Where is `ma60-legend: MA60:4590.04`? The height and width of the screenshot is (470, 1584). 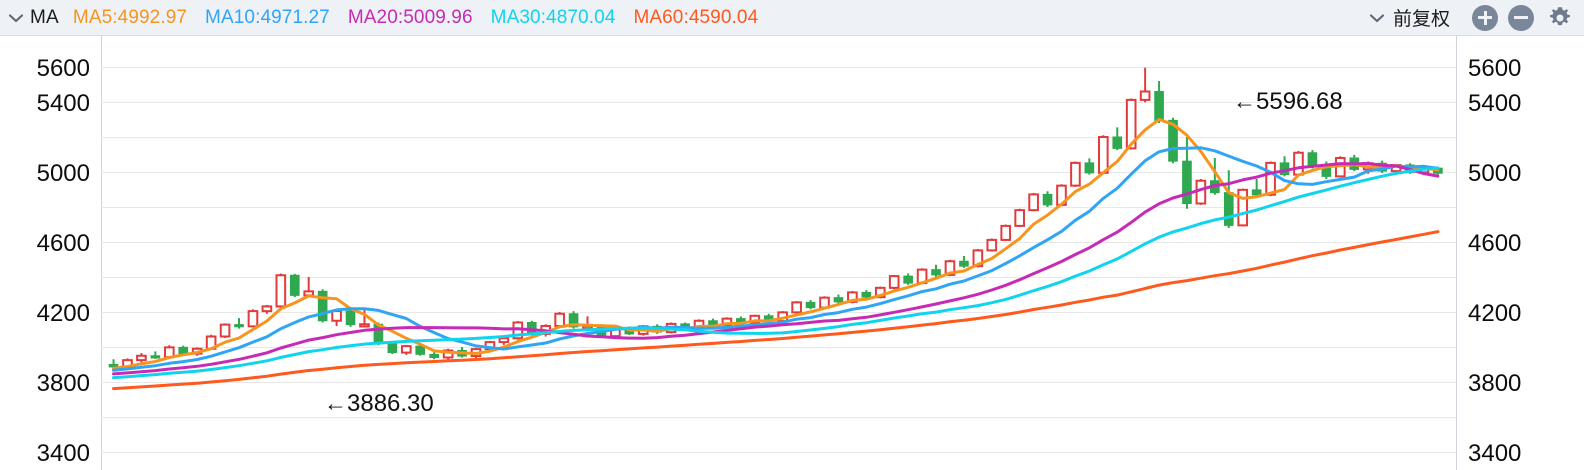 ma60-legend: MA60:4590.04 is located at coordinates (696, 17).